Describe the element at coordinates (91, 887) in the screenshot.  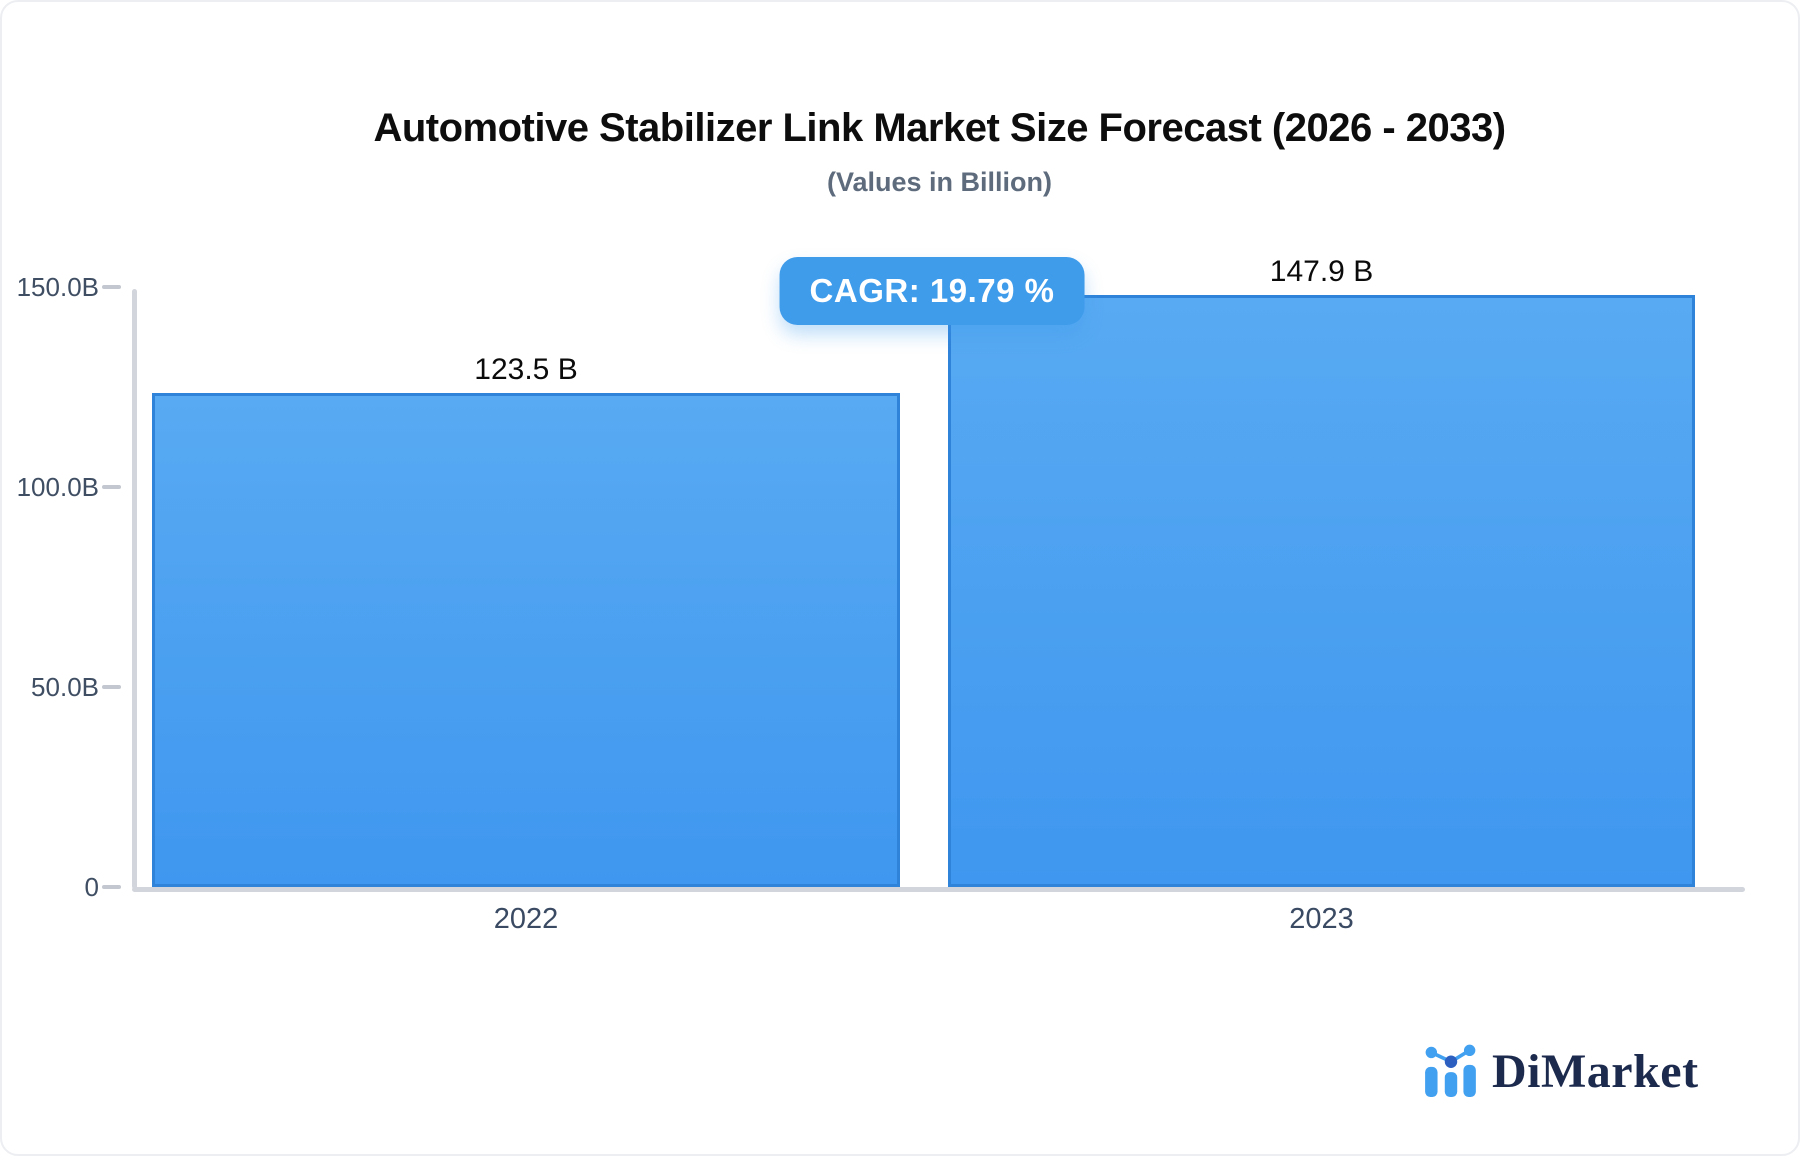
I see `y-tick-label: 0` at that location.